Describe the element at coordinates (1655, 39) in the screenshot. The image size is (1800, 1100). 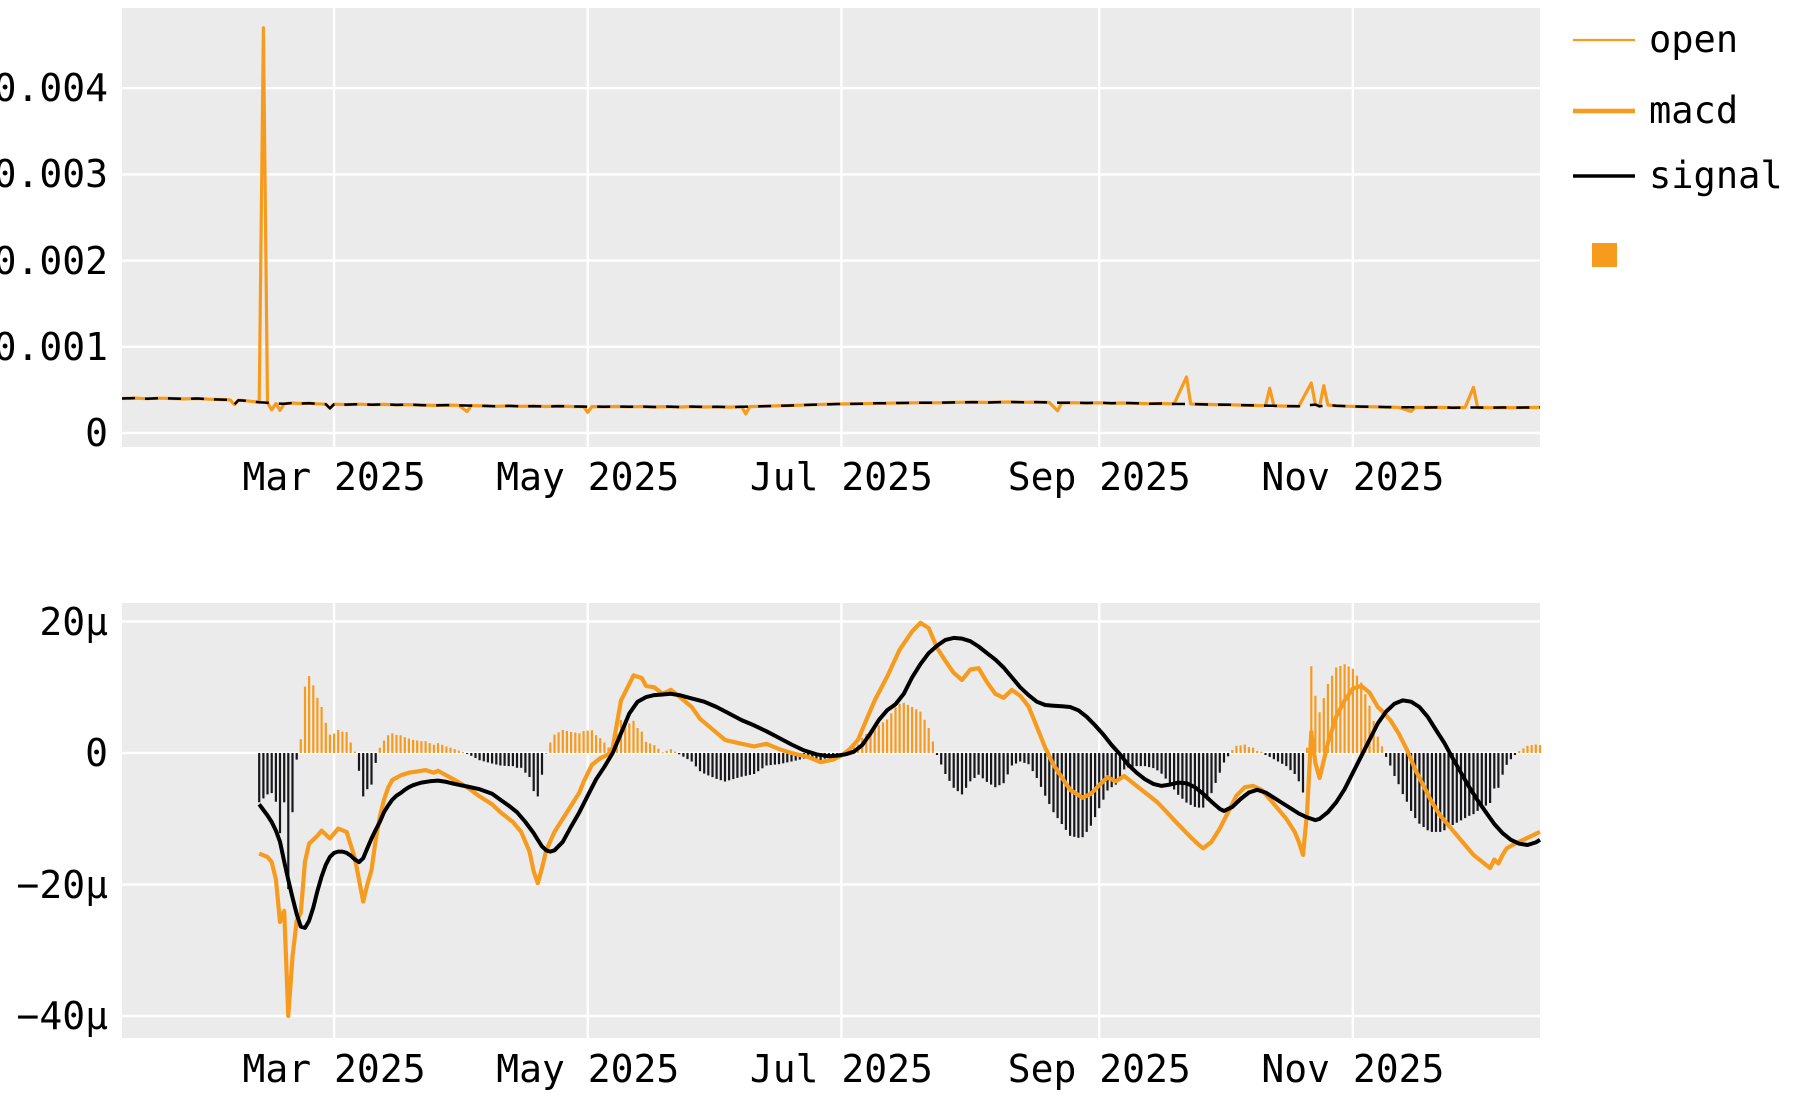
I see `legend-item-open: open` at that location.